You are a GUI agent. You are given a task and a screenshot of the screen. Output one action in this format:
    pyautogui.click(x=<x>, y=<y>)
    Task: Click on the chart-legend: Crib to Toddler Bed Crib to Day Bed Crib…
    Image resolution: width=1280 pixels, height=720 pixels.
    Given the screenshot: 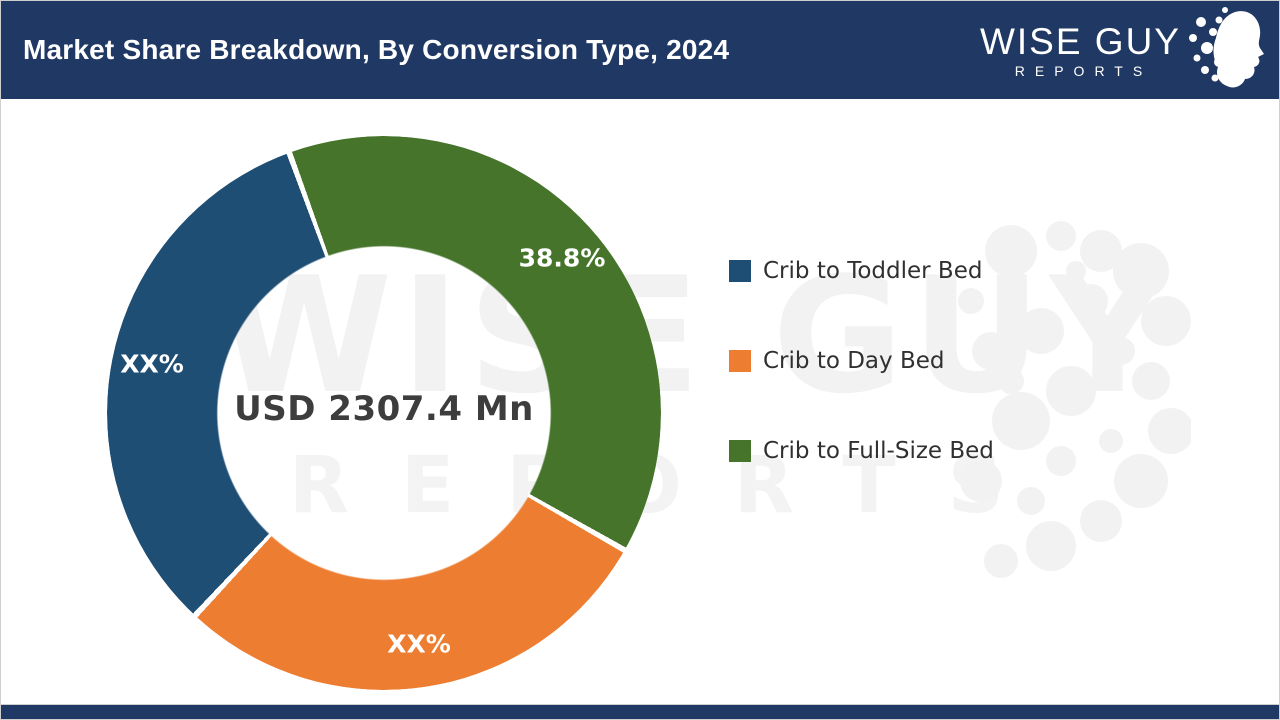 What is the action you would take?
    pyautogui.click(x=861, y=361)
    